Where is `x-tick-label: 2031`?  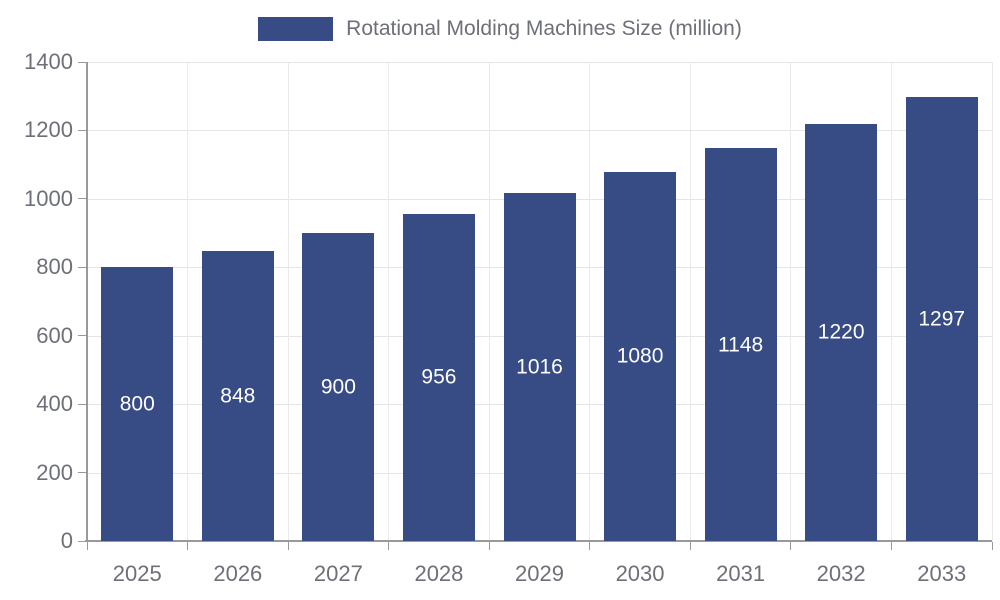 x-tick-label: 2031 is located at coordinates (741, 573).